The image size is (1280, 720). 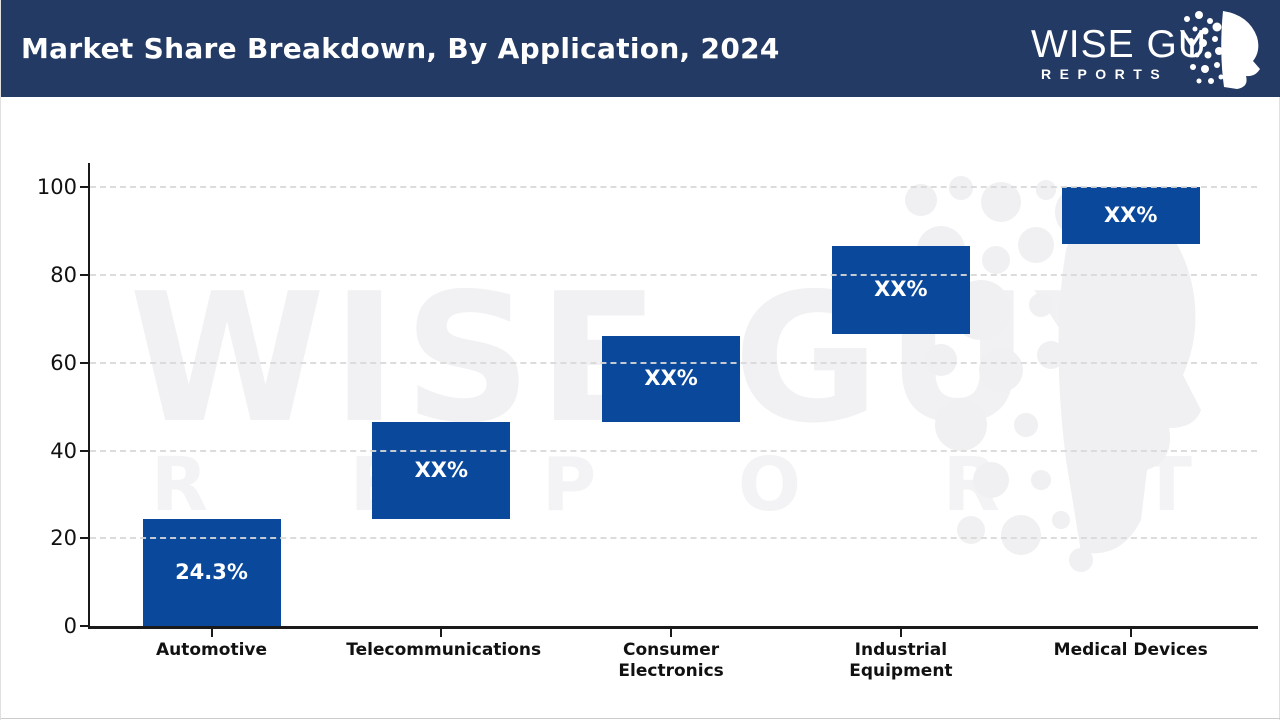 I want to click on bar-automotive: 24.3%, so click(x=211, y=572).